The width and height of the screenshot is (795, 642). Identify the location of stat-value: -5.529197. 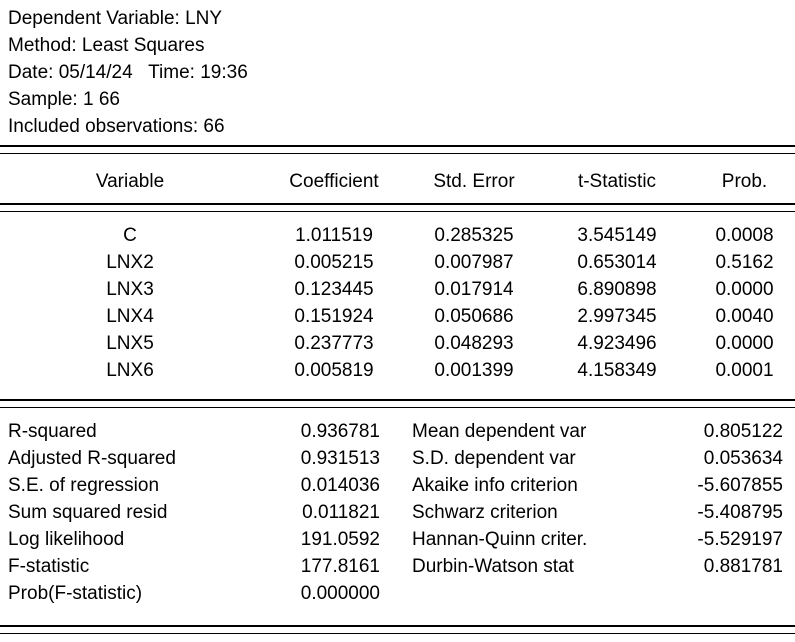
(740, 539).